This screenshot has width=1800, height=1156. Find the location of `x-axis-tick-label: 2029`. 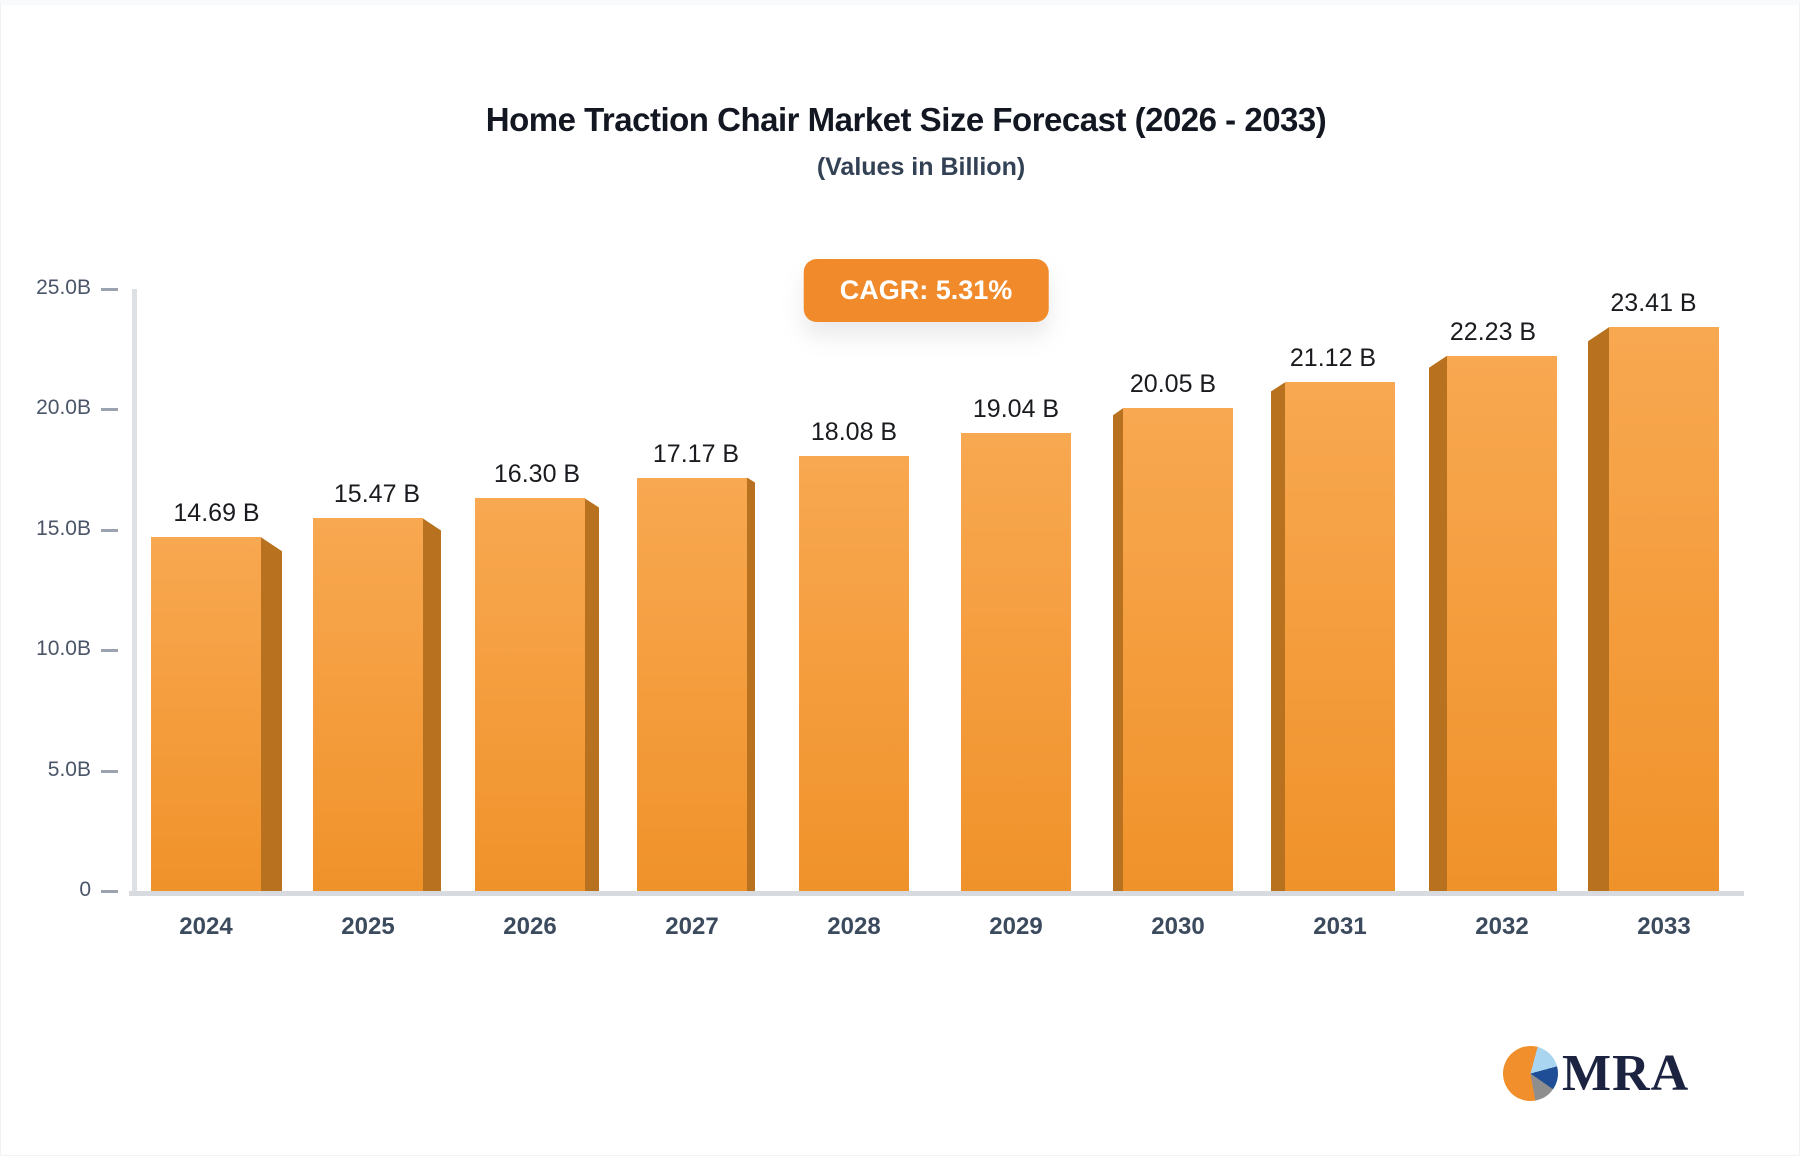

x-axis-tick-label: 2029 is located at coordinates (1016, 926).